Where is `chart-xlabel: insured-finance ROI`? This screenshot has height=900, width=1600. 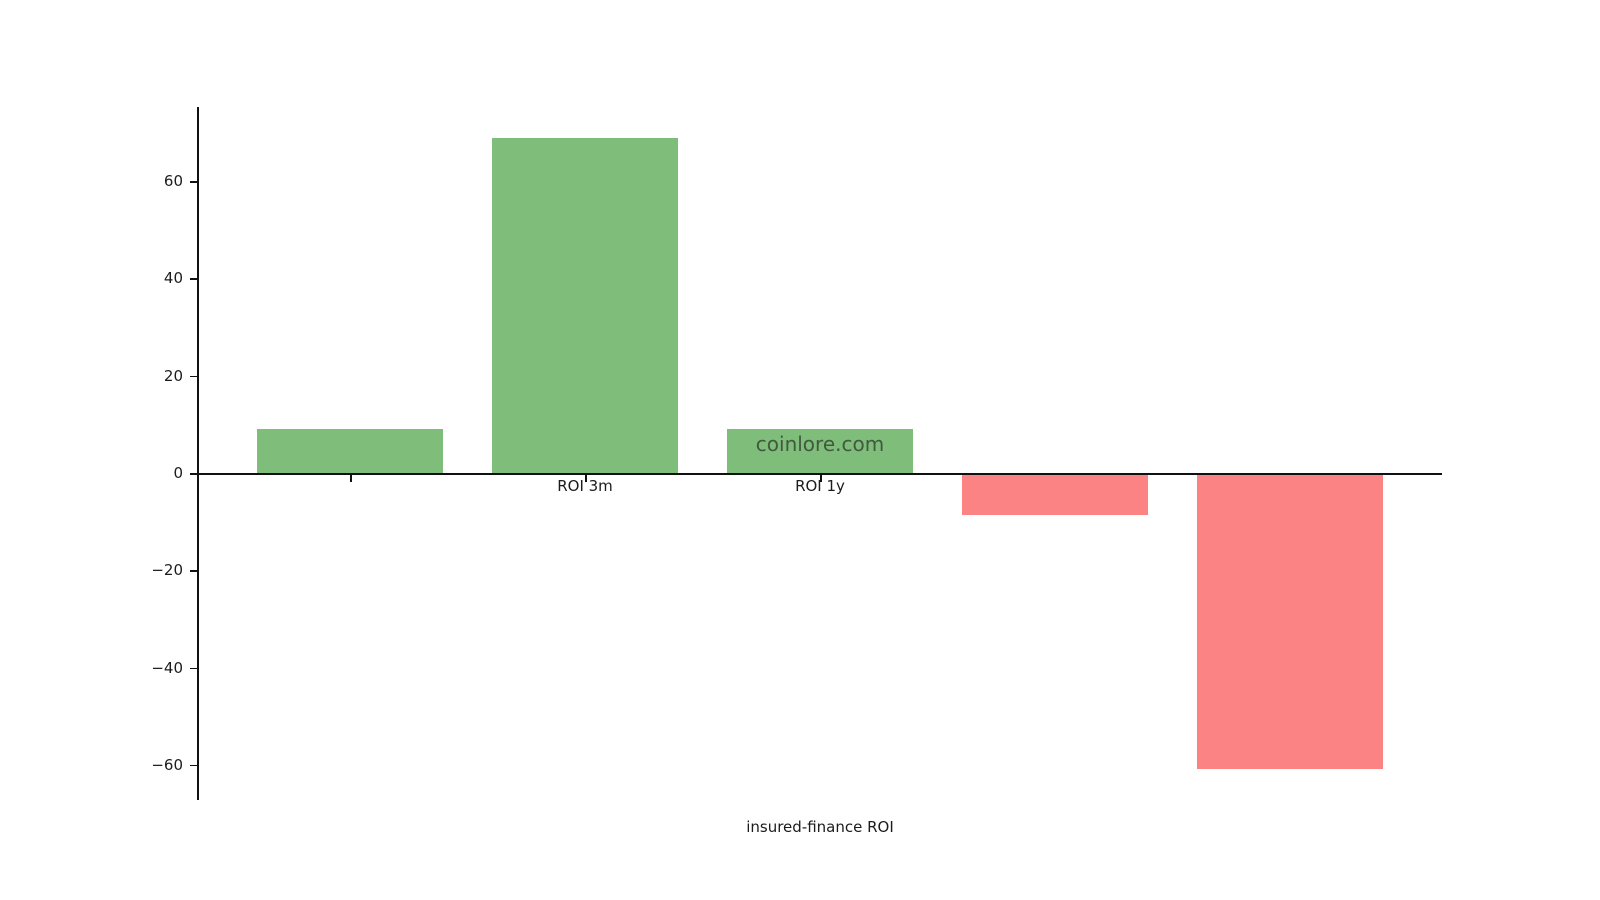 chart-xlabel: insured-finance ROI is located at coordinates (820, 827).